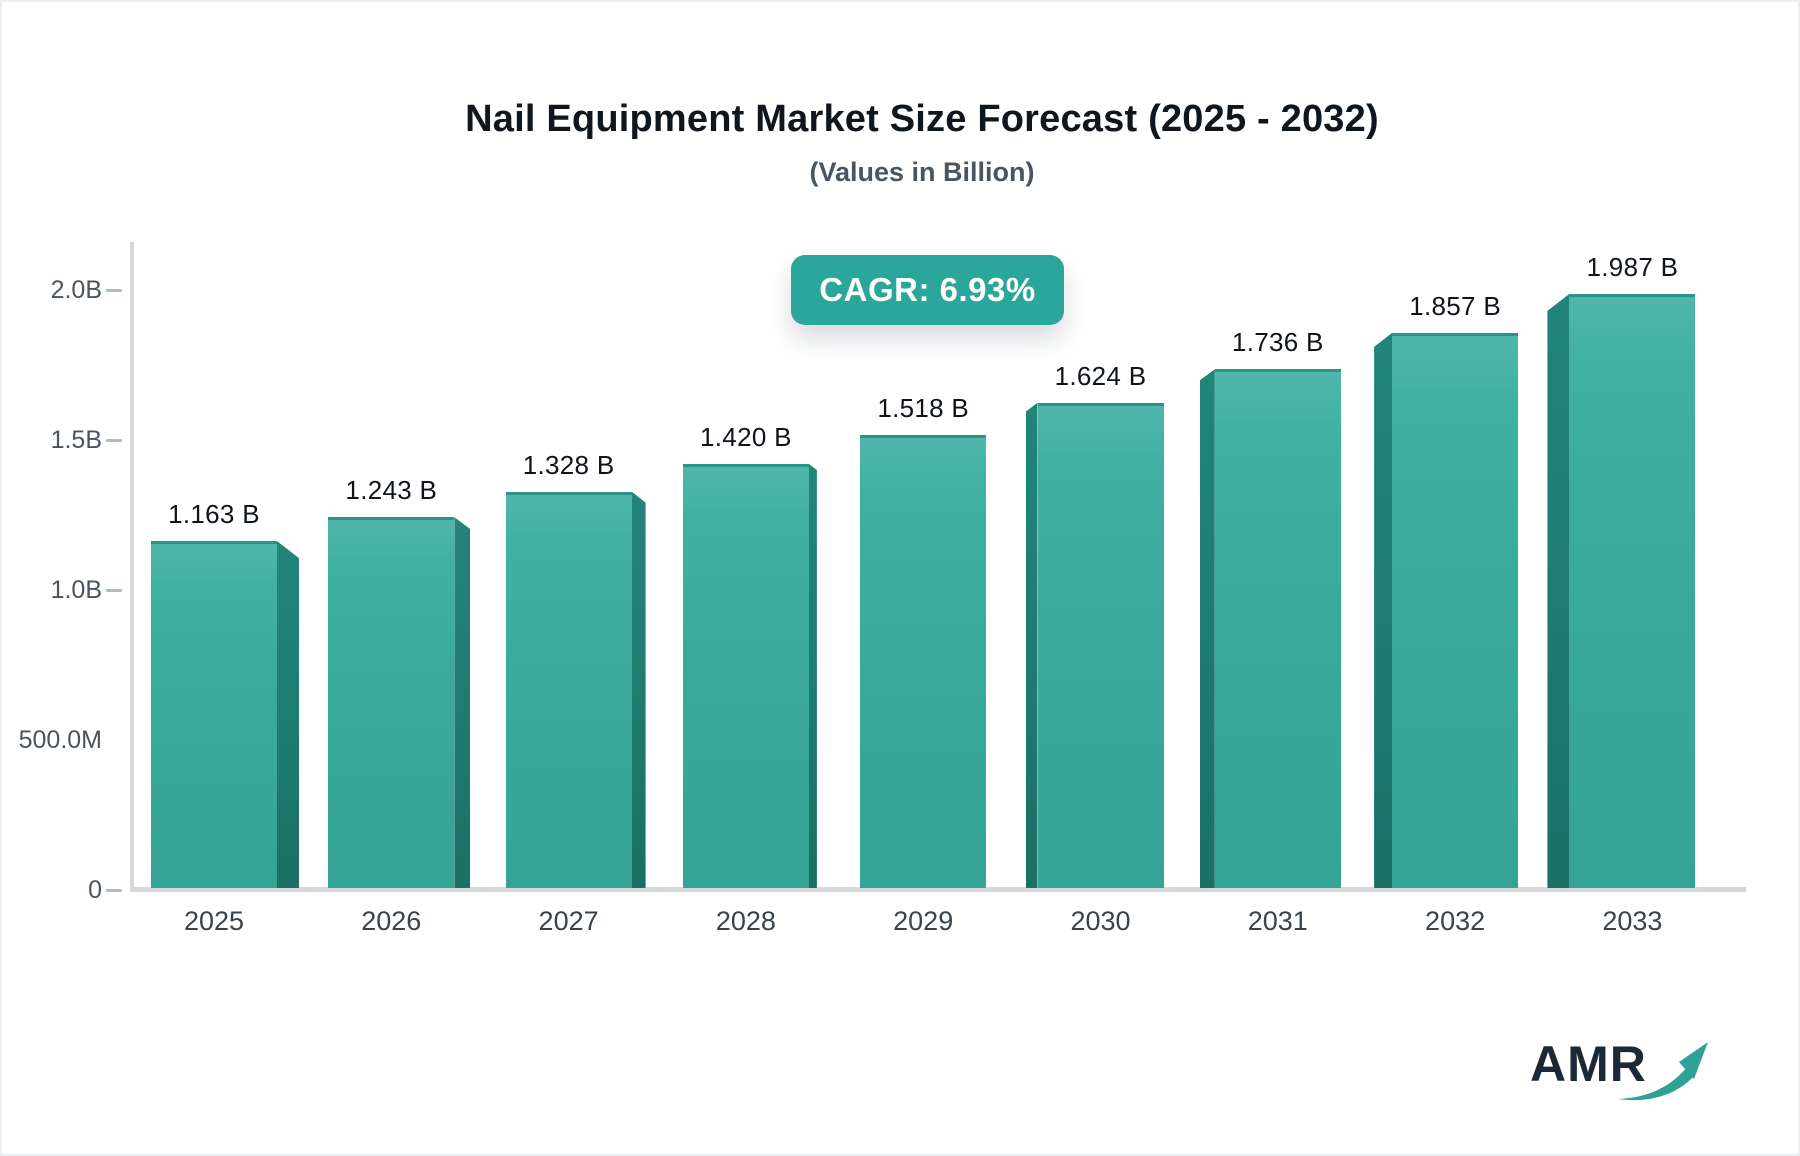 The image size is (1800, 1156). Describe the element at coordinates (1632, 266) in the screenshot. I see `bar-value-label: 1.987 B` at that location.